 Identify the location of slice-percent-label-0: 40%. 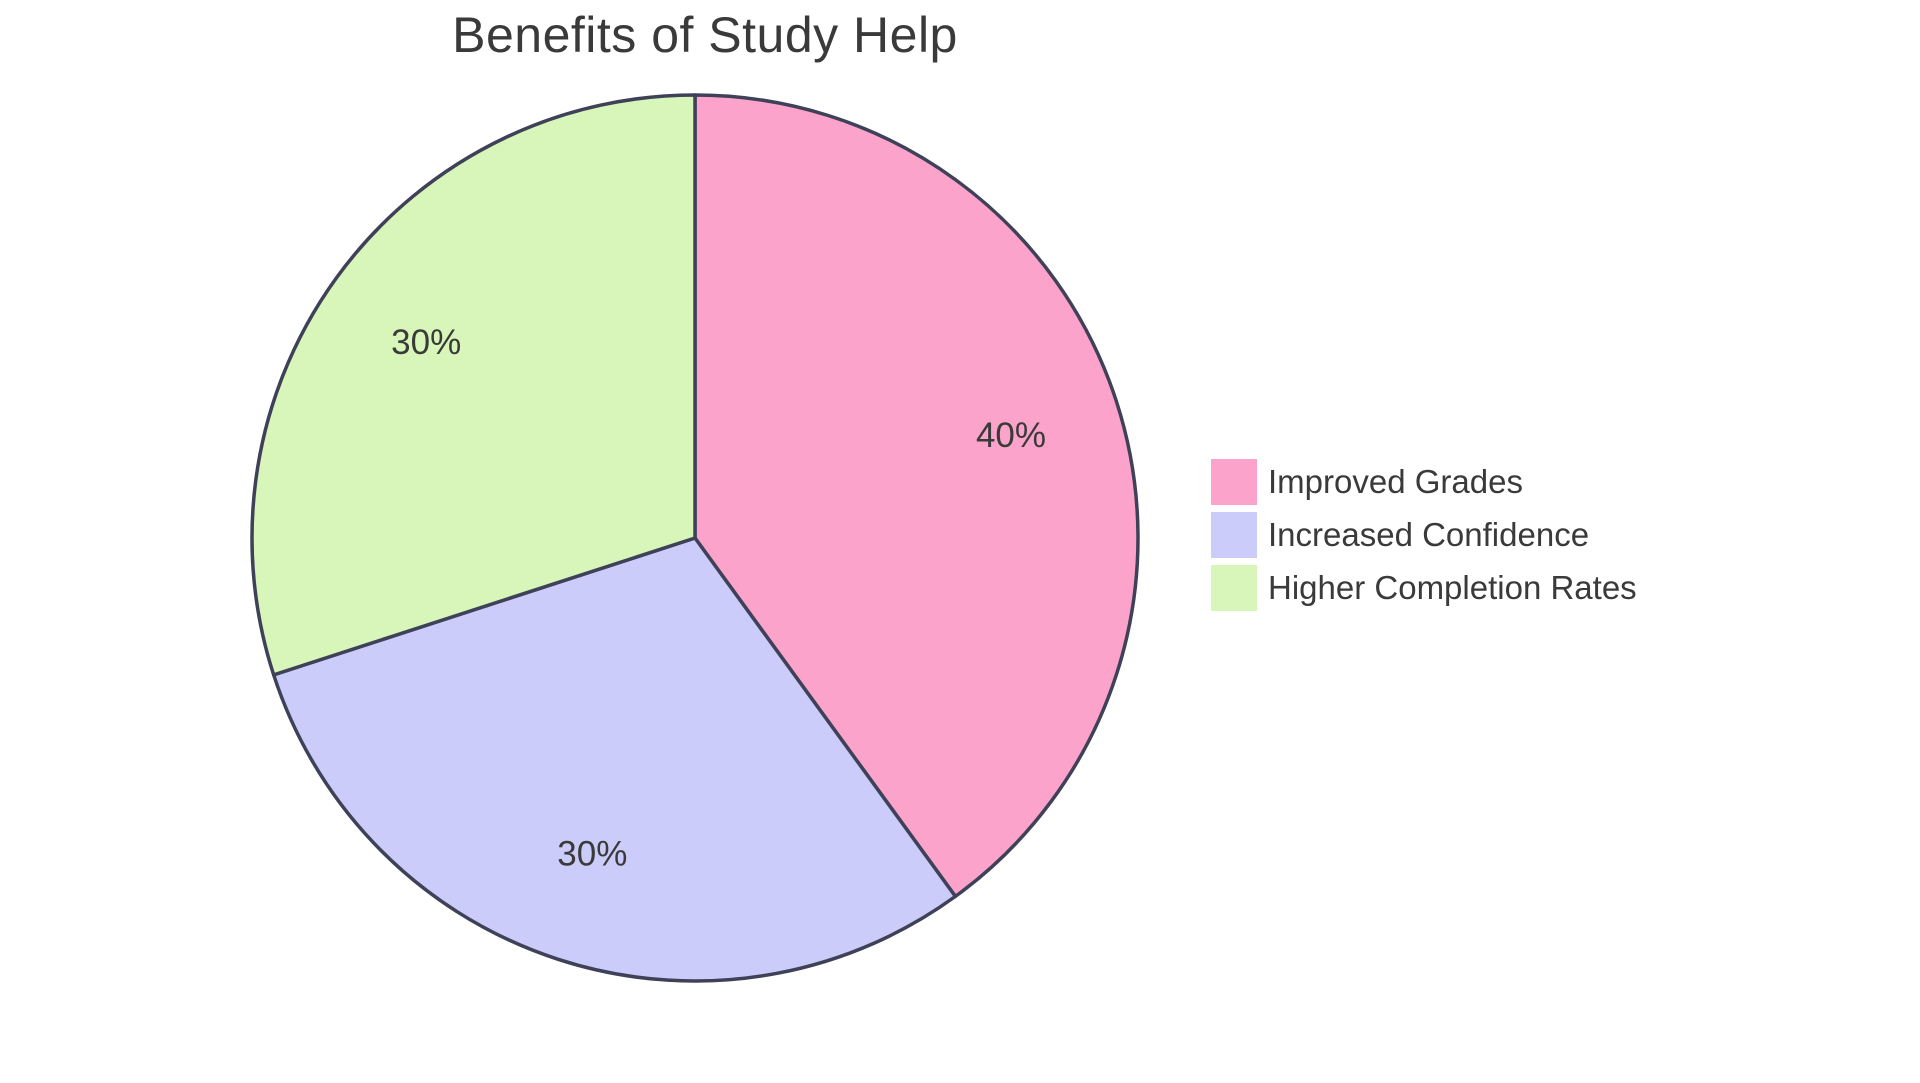
(1011, 435).